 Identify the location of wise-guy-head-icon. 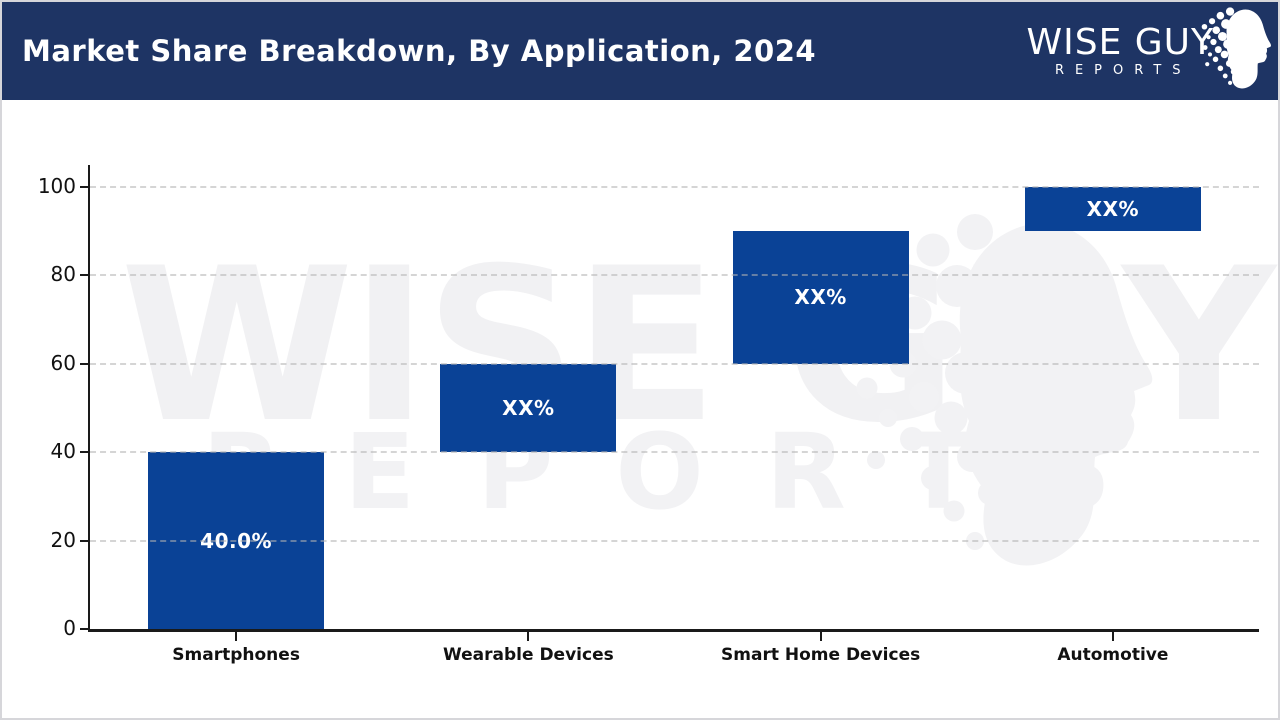
(1237, 51).